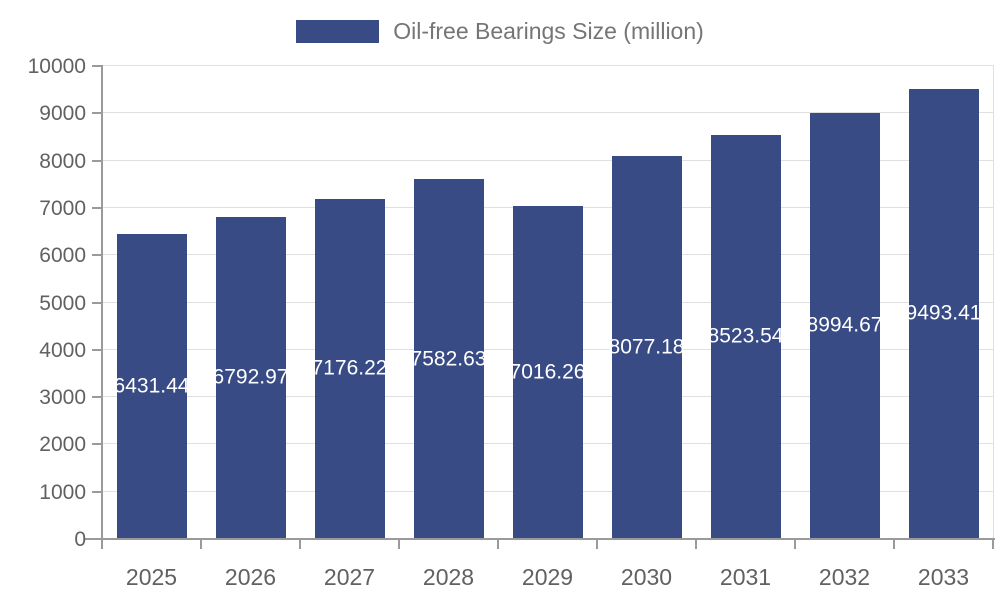  Describe the element at coordinates (993, 301) in the screenshot. I see `plot-right-border` at that location.